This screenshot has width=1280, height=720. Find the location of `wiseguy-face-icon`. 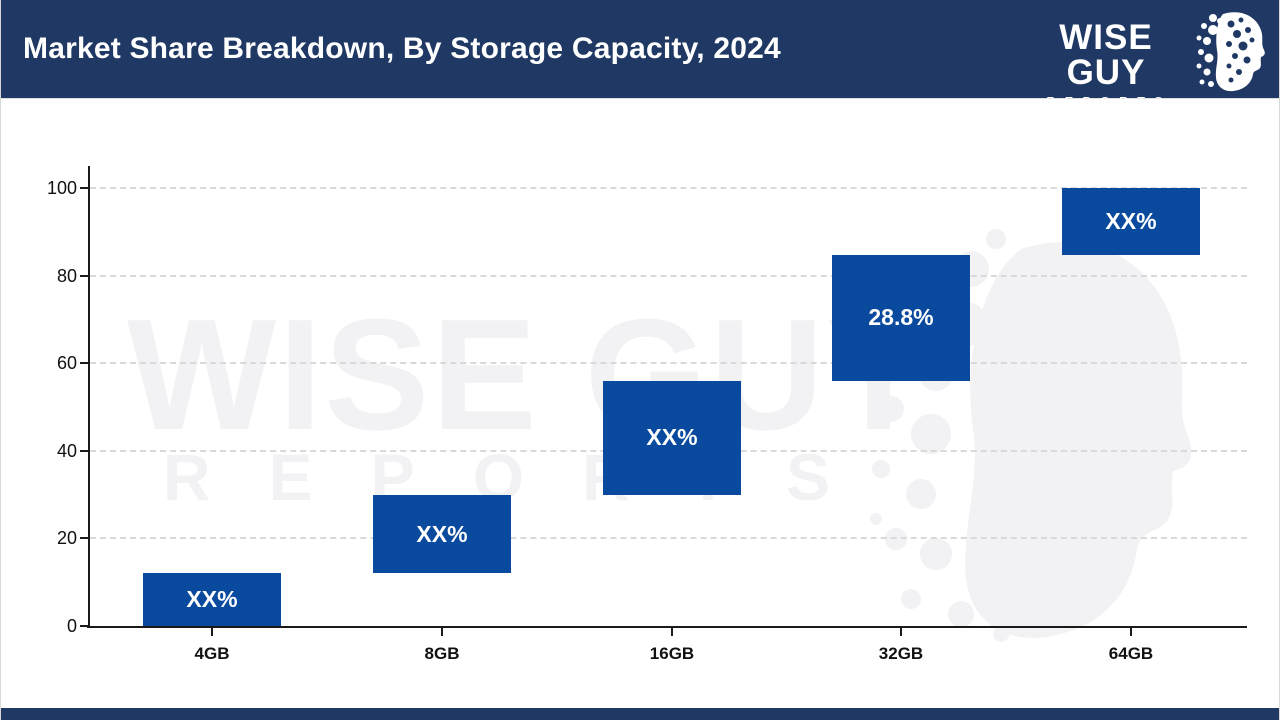

wiseguy-face-icon is located at coordinates (1230, 52).